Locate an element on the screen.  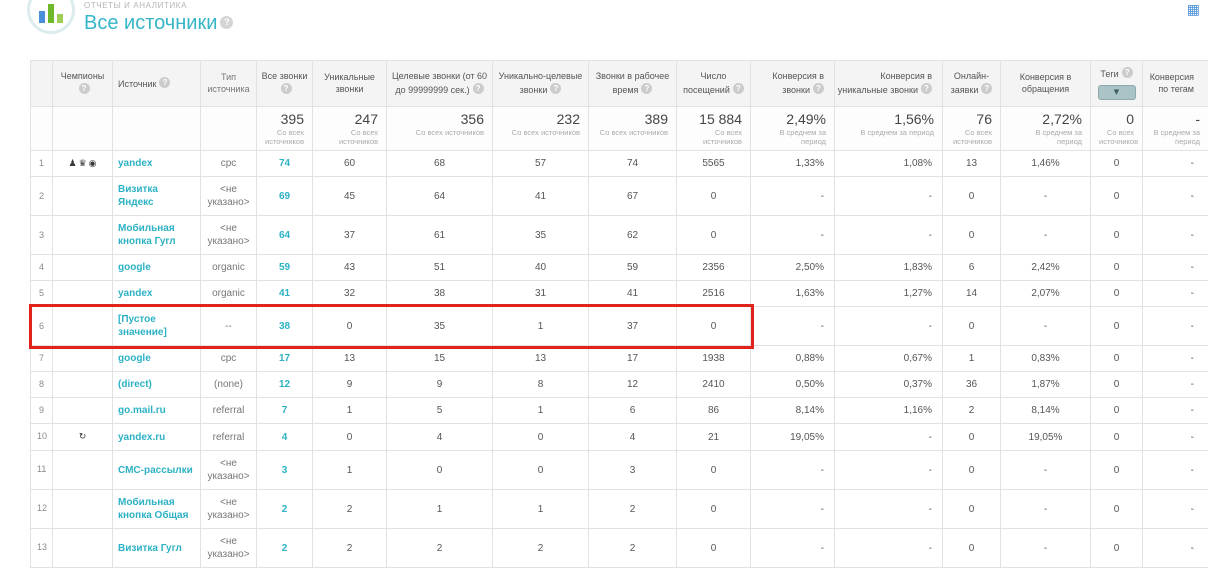
column-header-all_calls: Все звонки? is located at coordinates (285, 84).